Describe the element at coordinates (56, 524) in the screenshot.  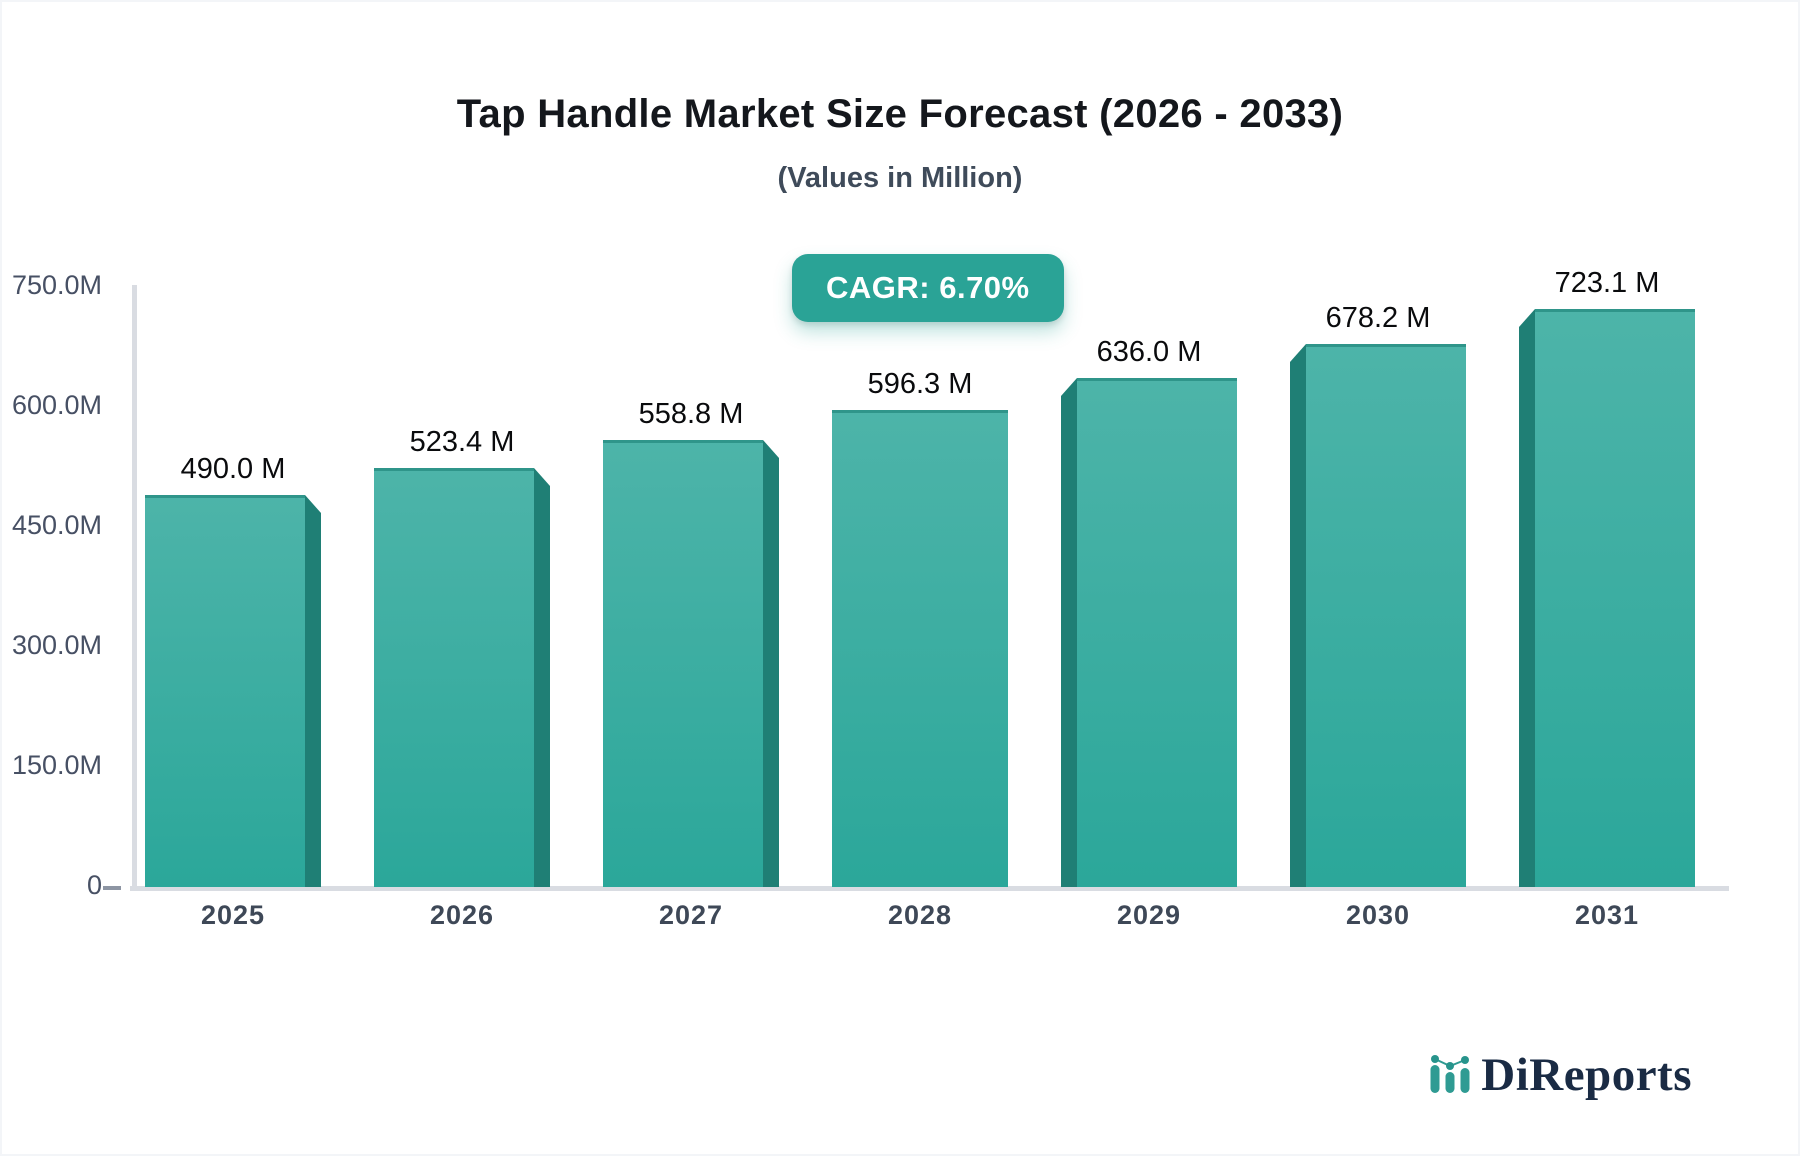
I see `y-axis-label: 450.0M` at that location.